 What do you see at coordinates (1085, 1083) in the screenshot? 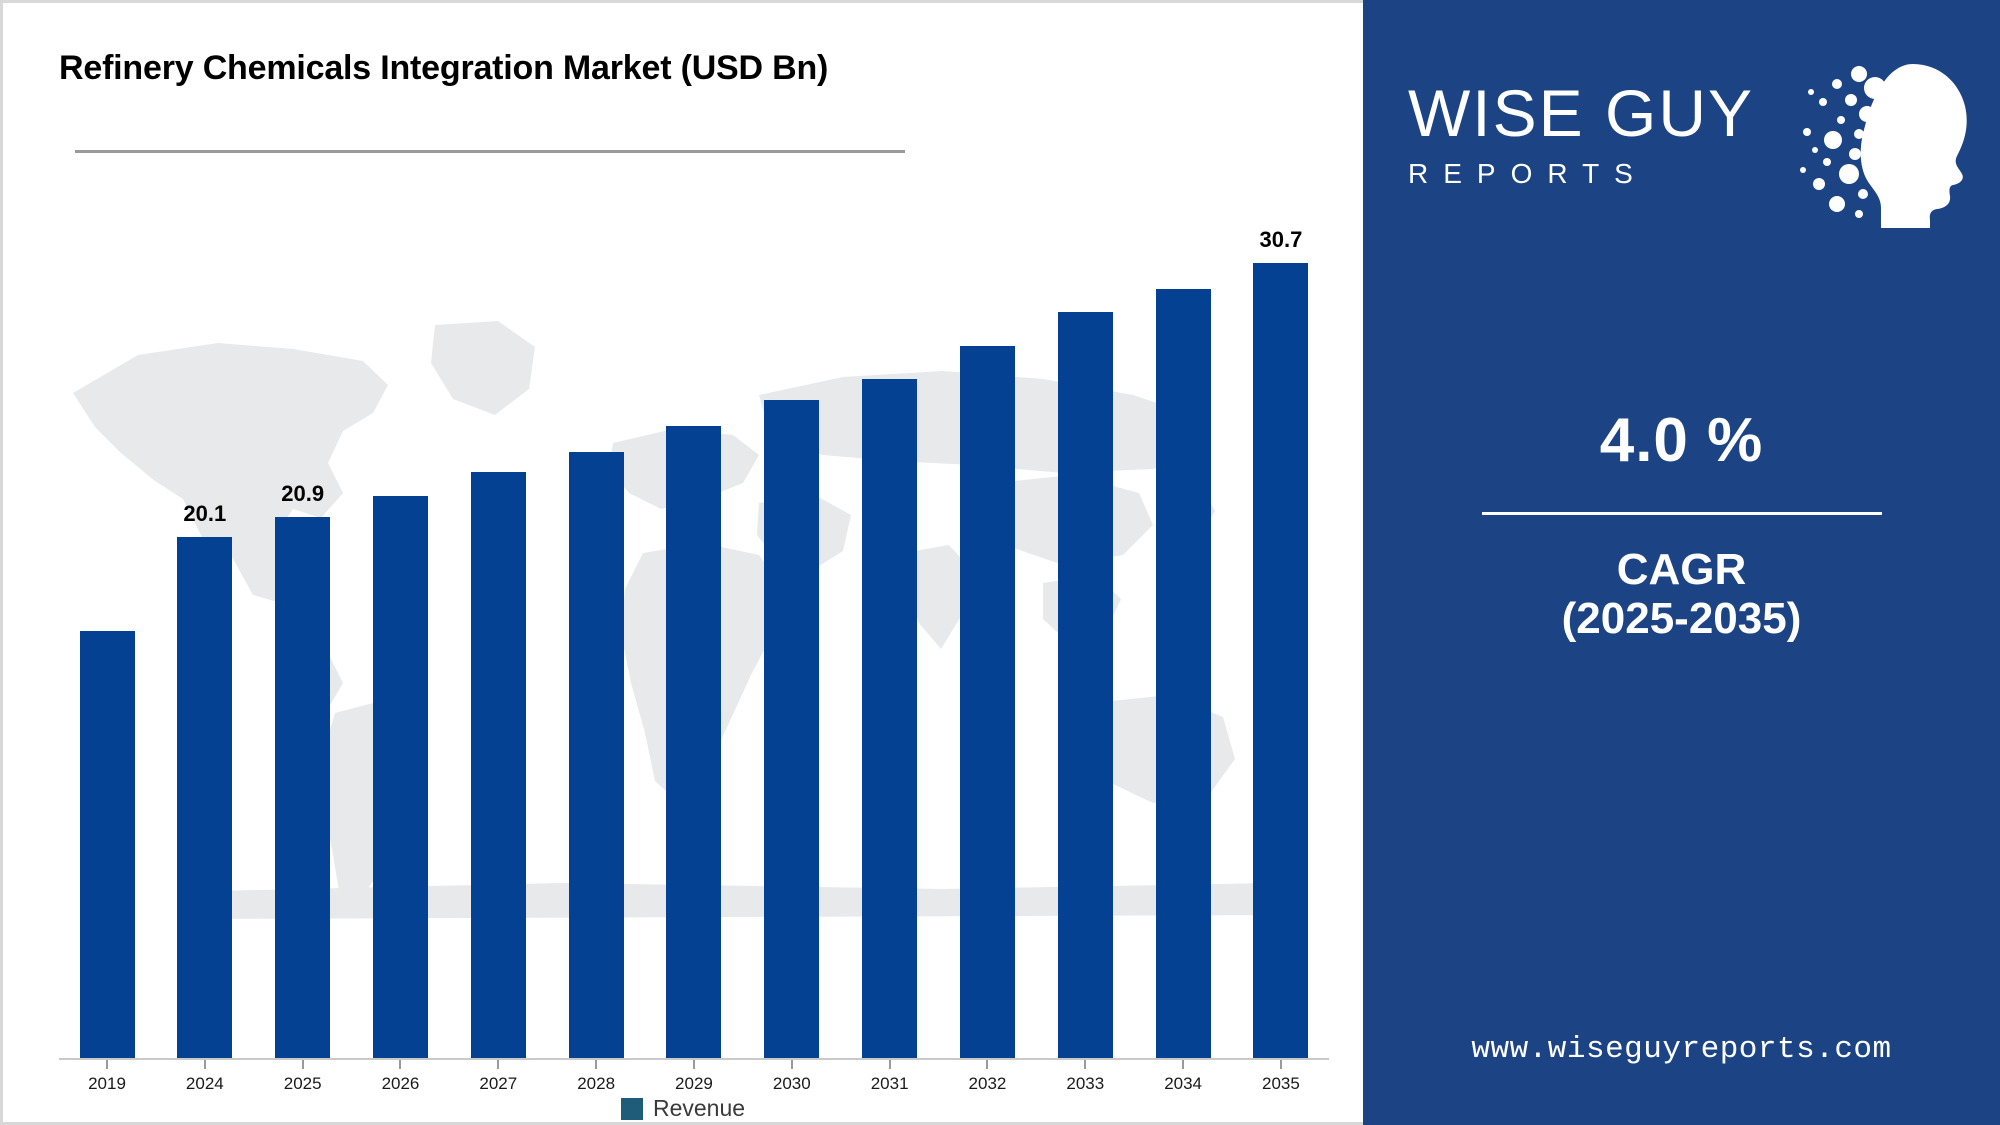
I see `x-tick-label: 2033` at bounding box center [1085, 1083].